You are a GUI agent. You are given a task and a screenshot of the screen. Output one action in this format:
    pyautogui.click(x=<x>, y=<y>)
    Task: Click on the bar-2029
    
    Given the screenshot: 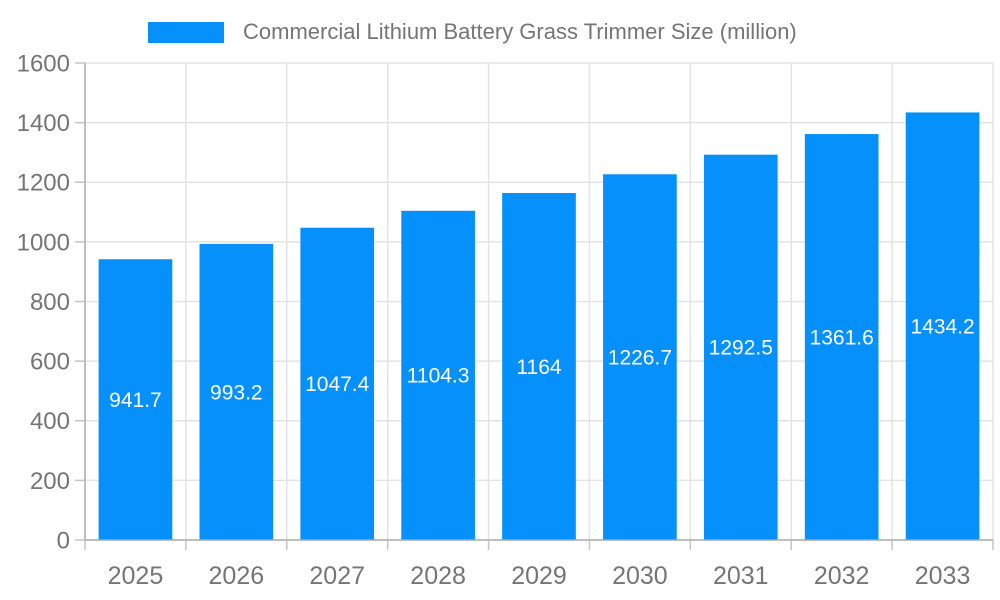 What is the action you would take?
    pyautogui.click(x=539, y=366)
    